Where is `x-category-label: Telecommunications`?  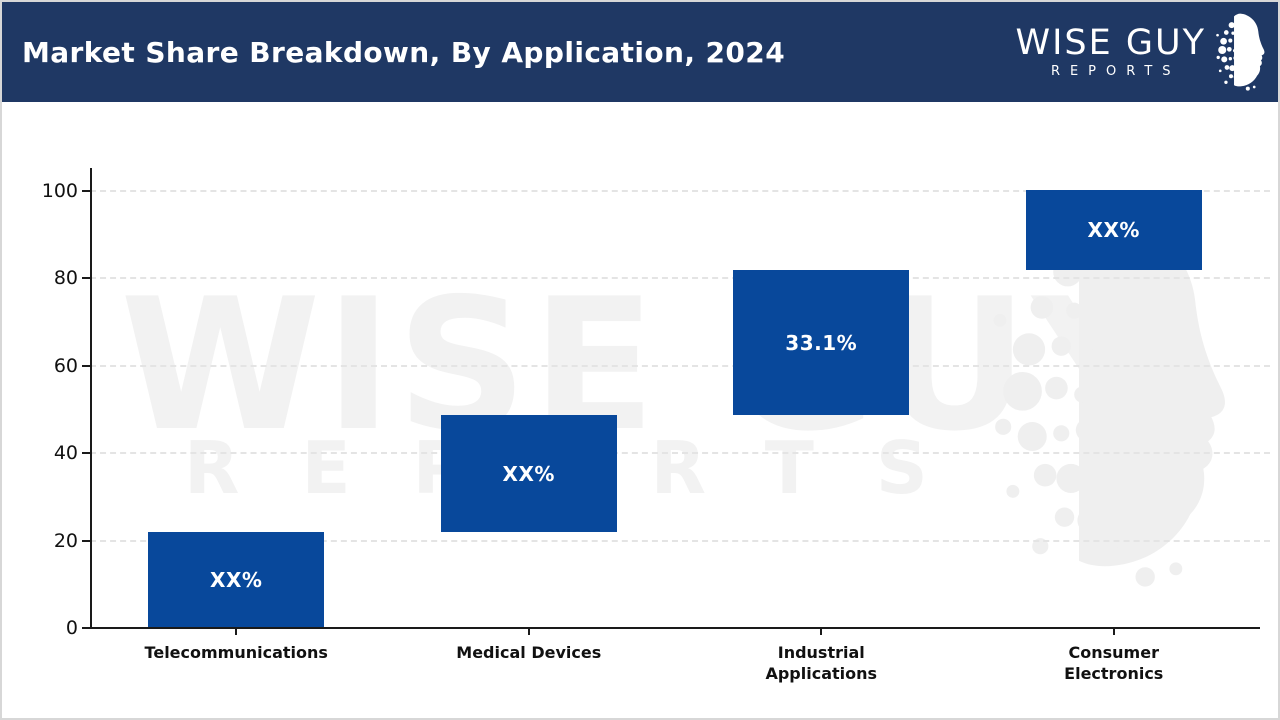 x-category-label: Telecommunications is located at coordinates (236, 652).